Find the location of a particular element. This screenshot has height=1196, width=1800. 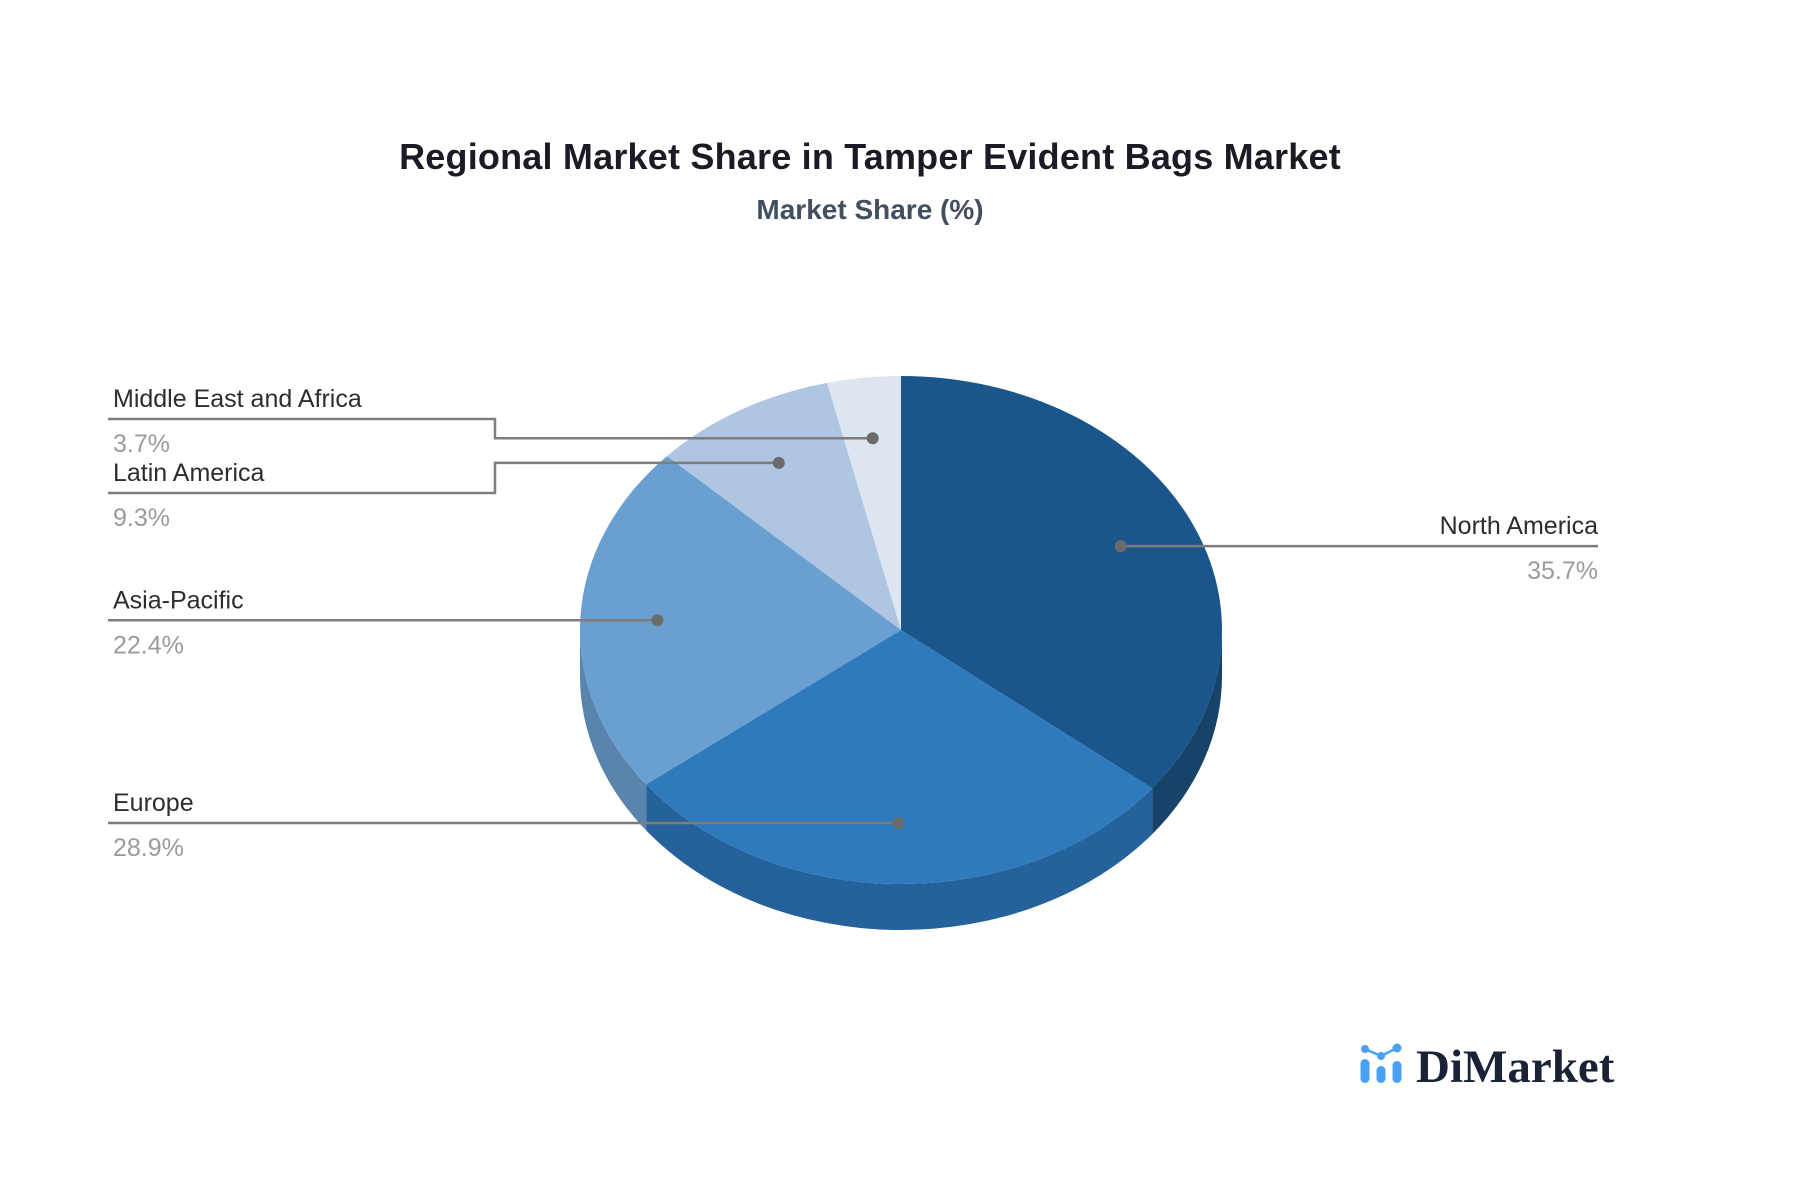

connector-dot-middle-east-and-africa is located at coordinates (872, 438).